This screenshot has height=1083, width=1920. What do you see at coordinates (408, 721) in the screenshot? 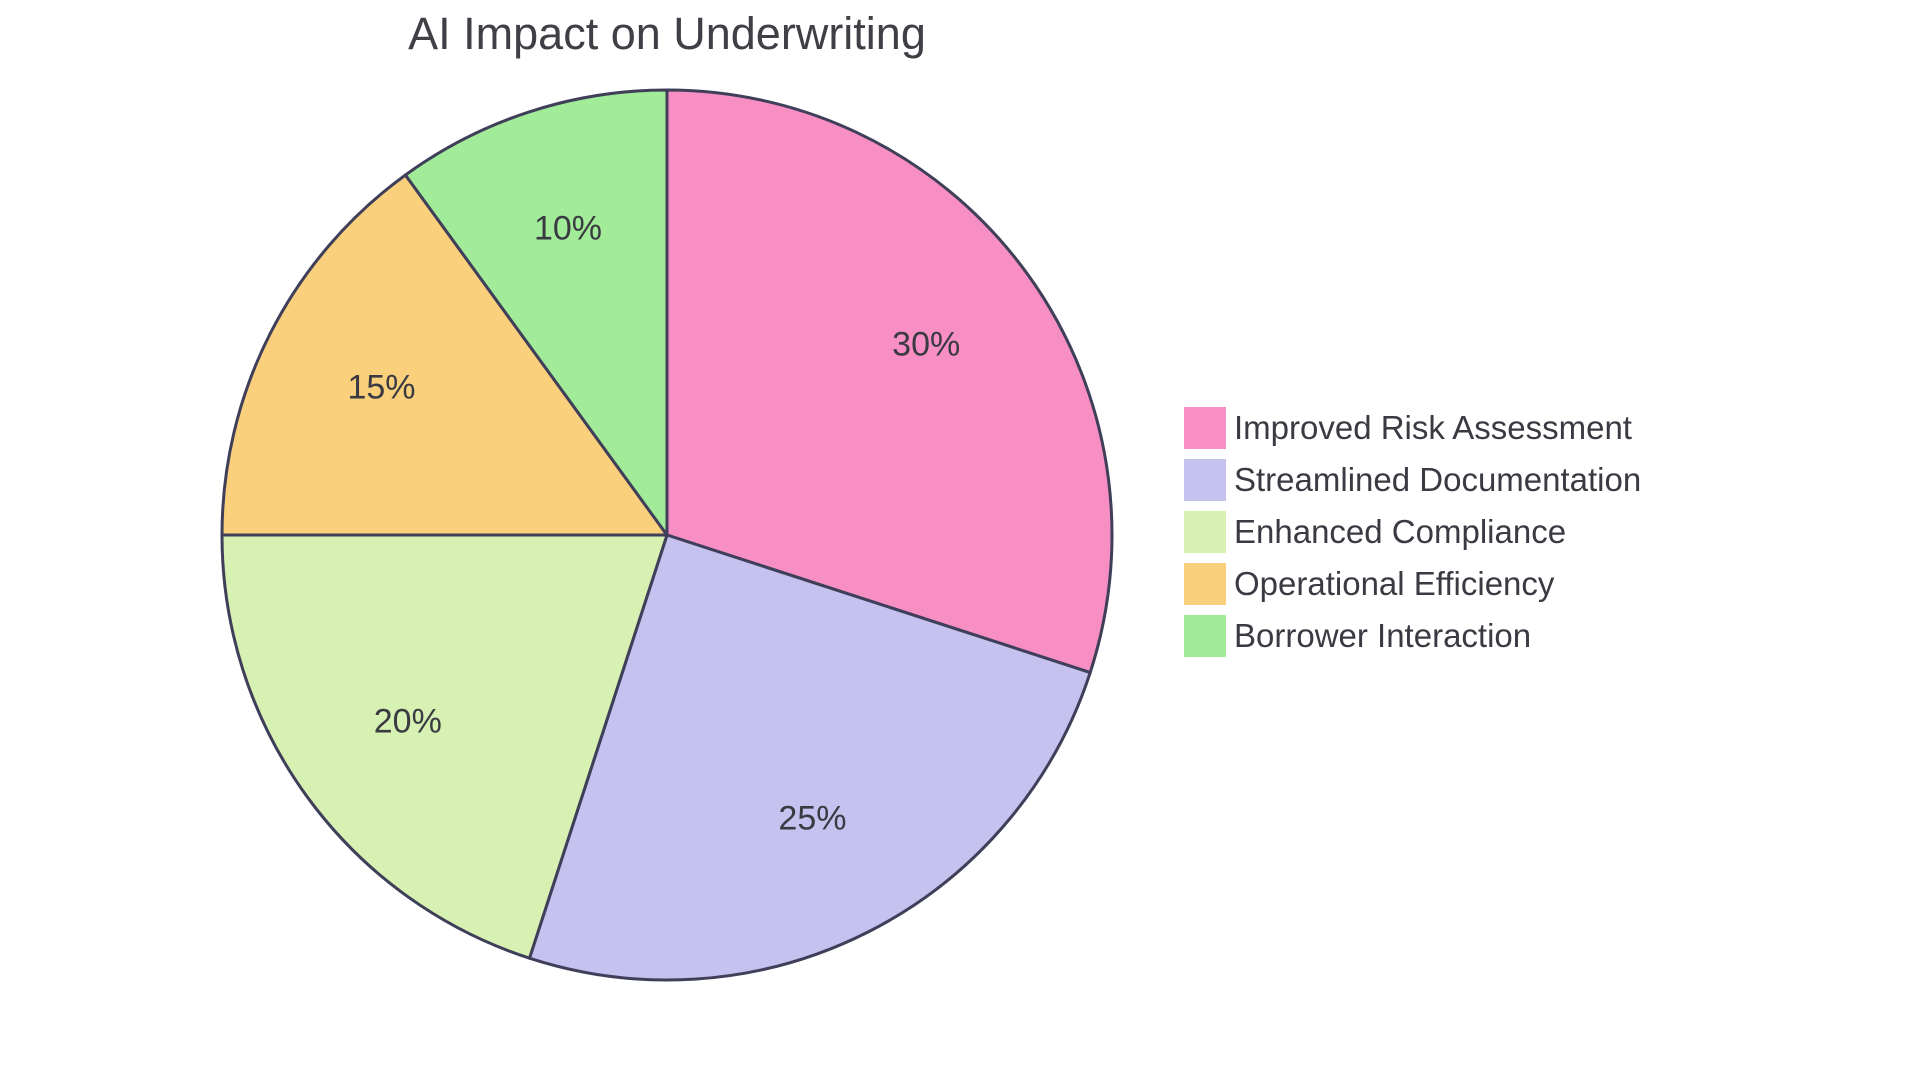
I see `slice-percent-label-enhanced-compliance: 20%` at bounding box center [408, 721].